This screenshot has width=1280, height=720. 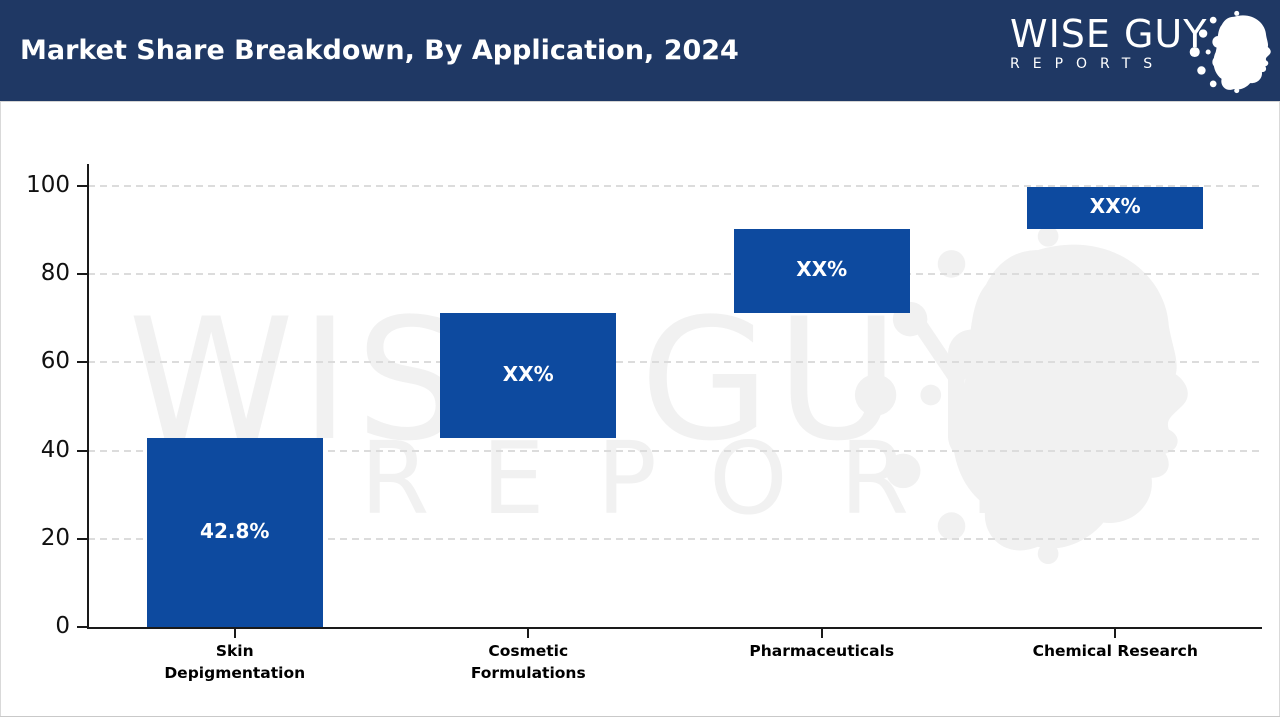 What do you see at coordinates (234, 651) in the screenshot?
I see `x-category-label-line: Skin` at bounding box center [234, 651].